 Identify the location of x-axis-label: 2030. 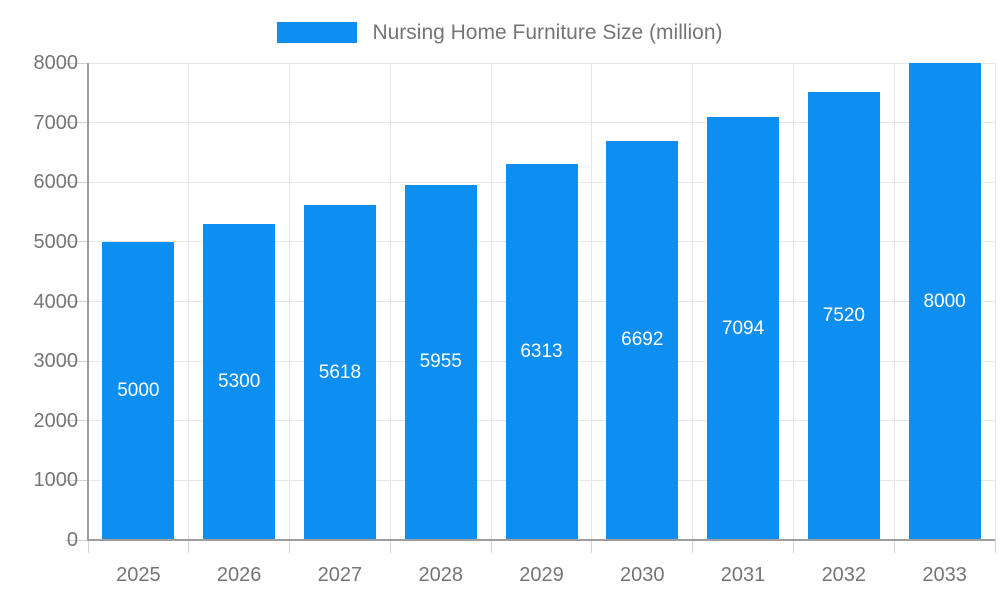
(642, 575).